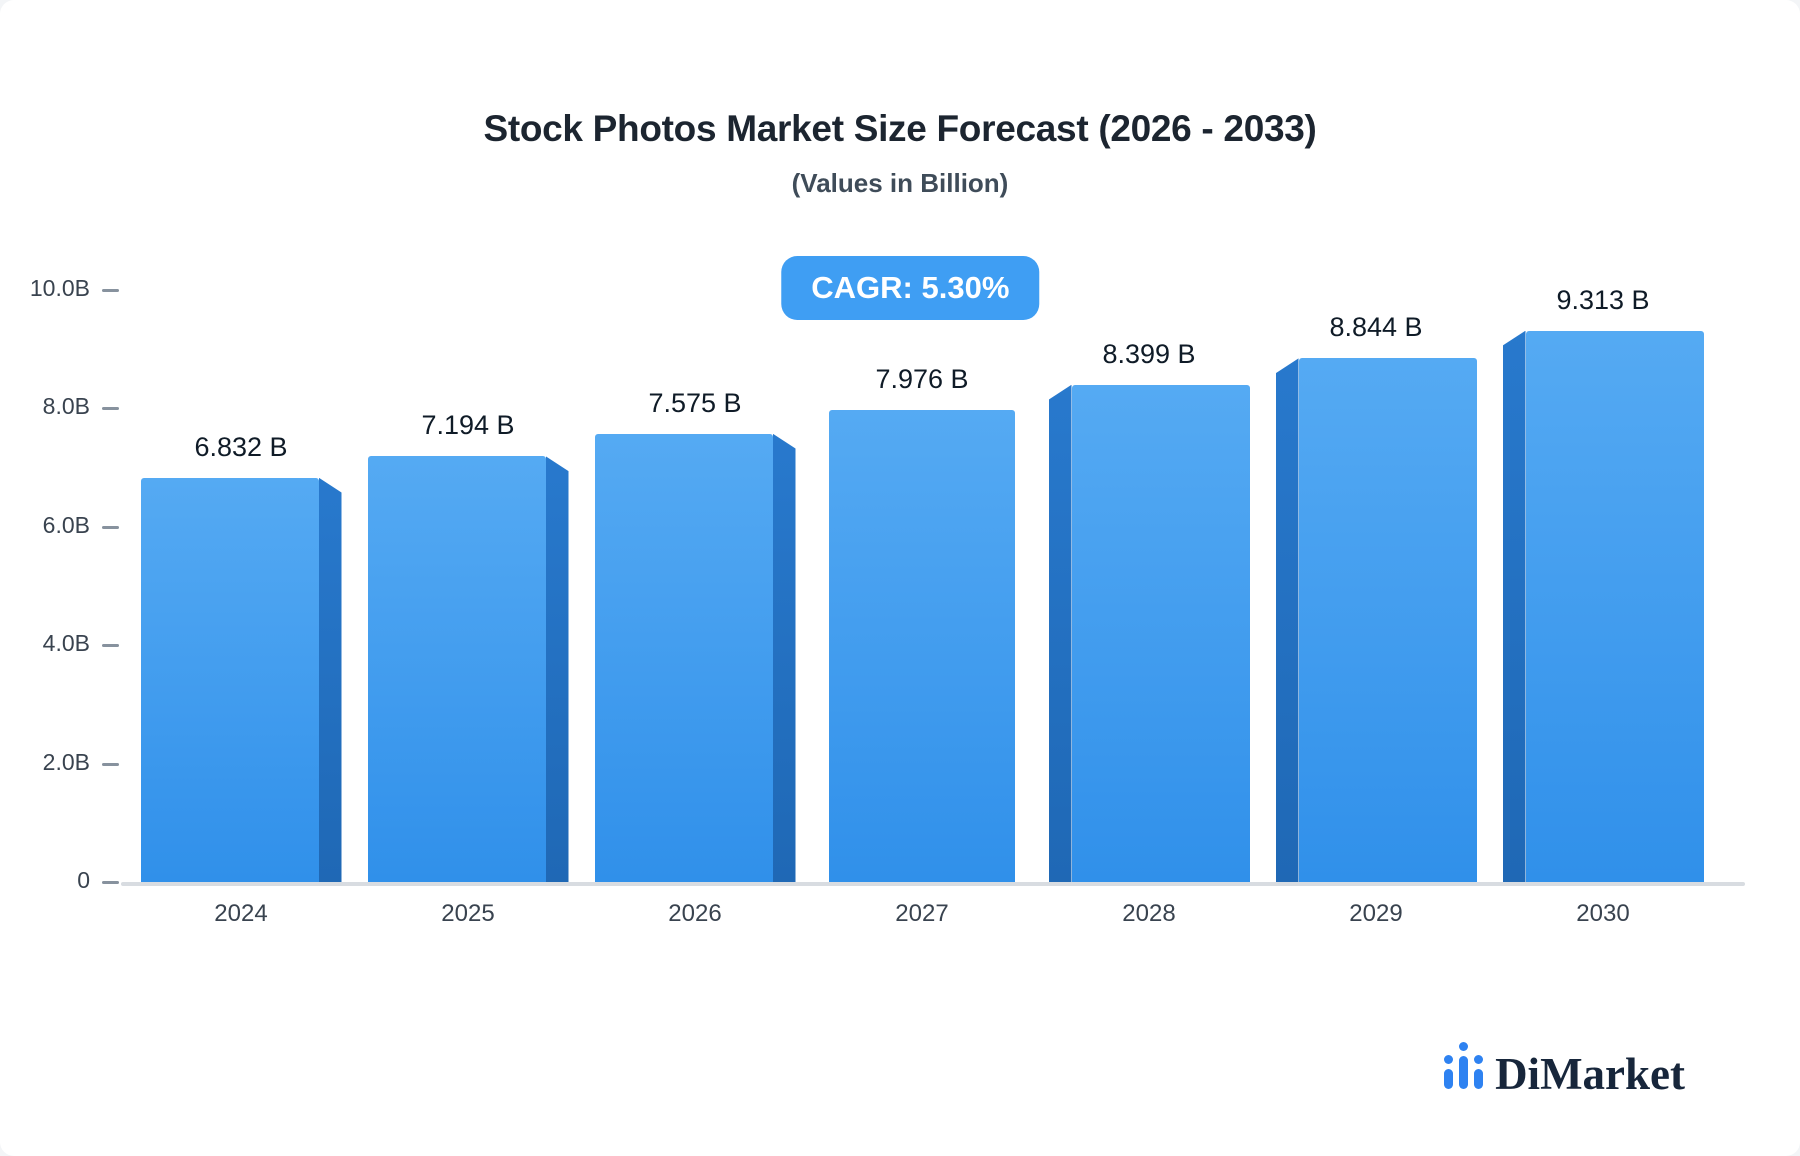 The height and width of the screenshot is (1156, 1800). What do you see at coordinates (241, 913) in the screenshot?
I see `x-axis-label: 2024` at bounding box center [241, 913].